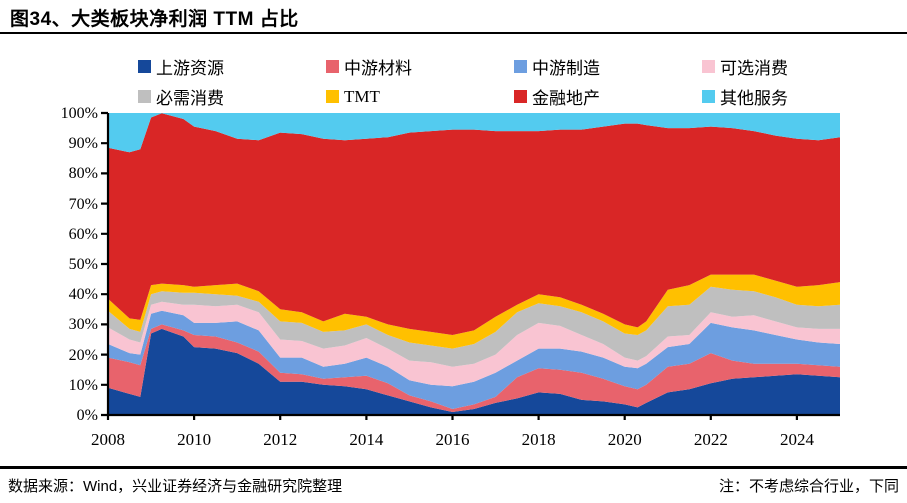 The image size is (907, 503). What do you see at coordinates (796, 96) in the screenshot?
I see `legend-item: 其他服务` at bounding box center [796, 96].